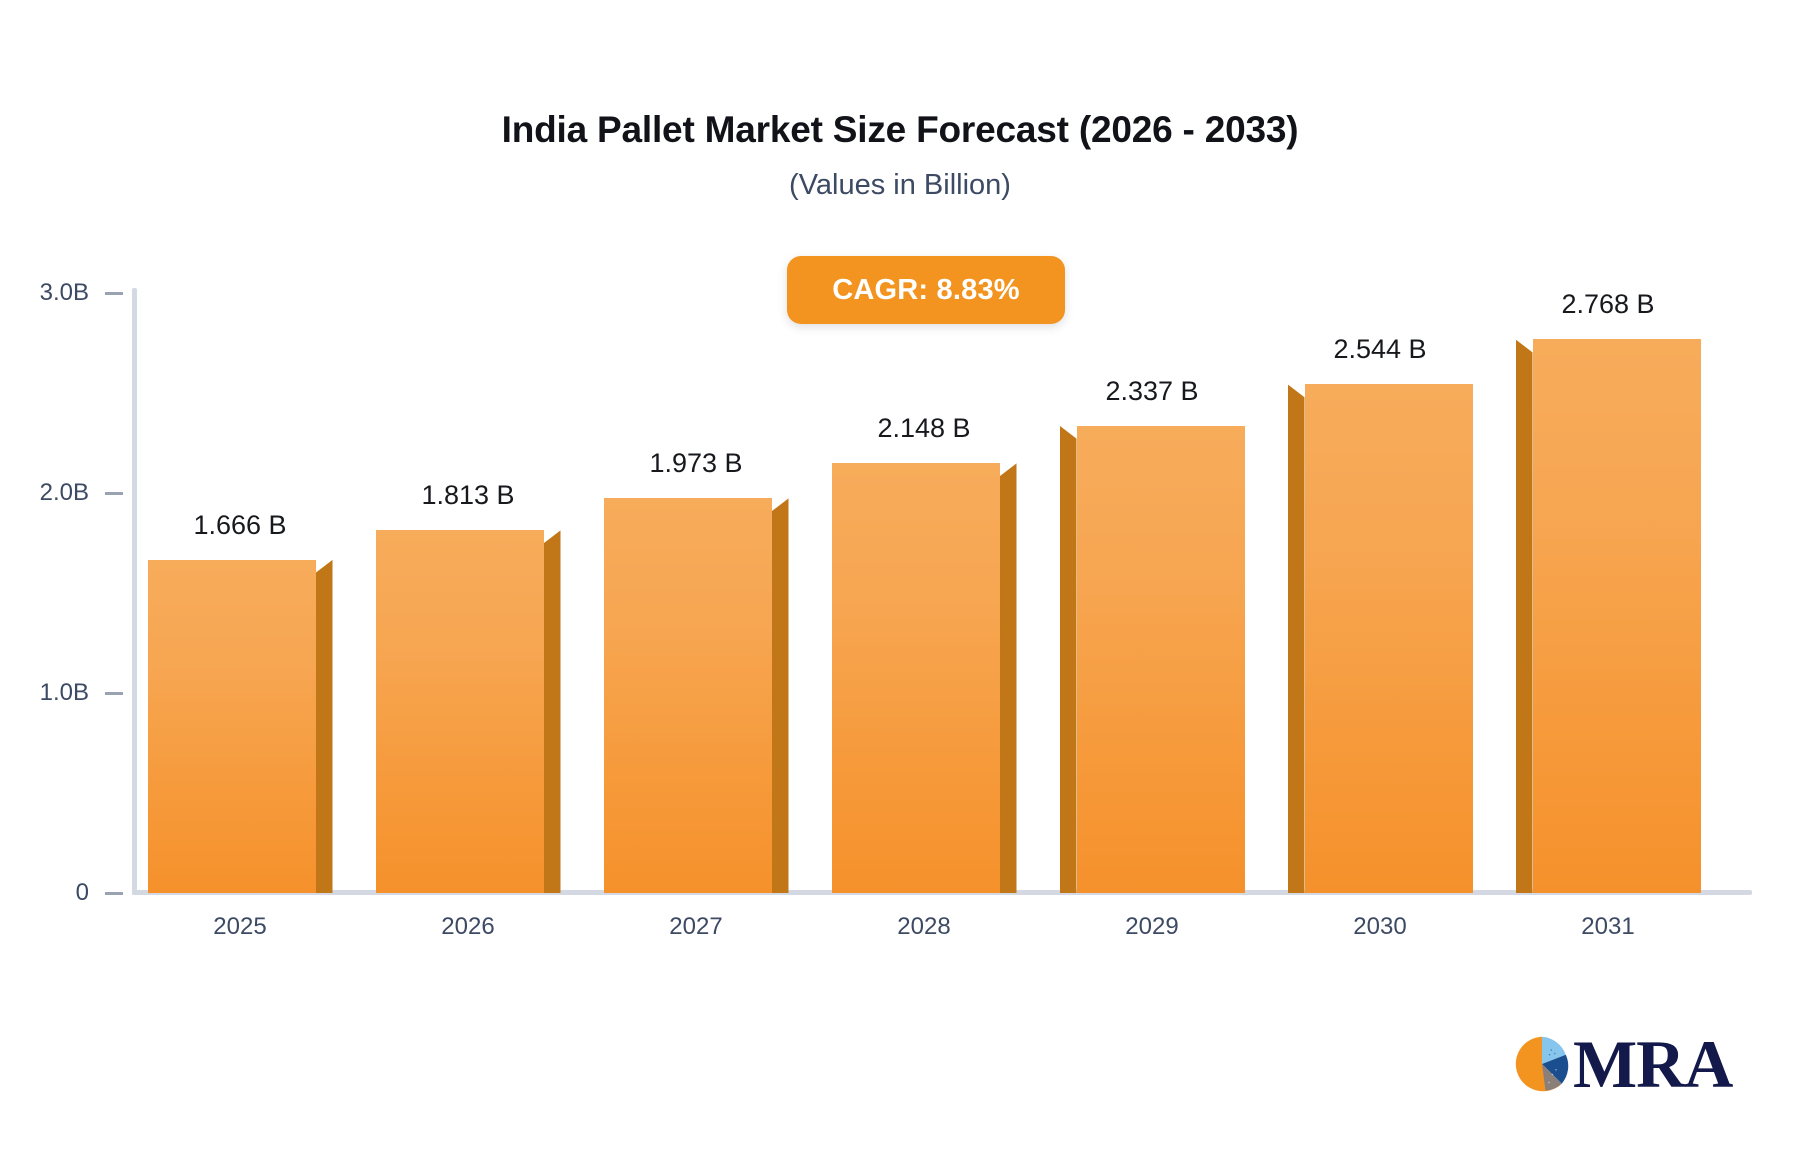 This screenshot has height=1156, width=1800. I want to click on x-axis-label-2028: 2028, so click(924, 926).